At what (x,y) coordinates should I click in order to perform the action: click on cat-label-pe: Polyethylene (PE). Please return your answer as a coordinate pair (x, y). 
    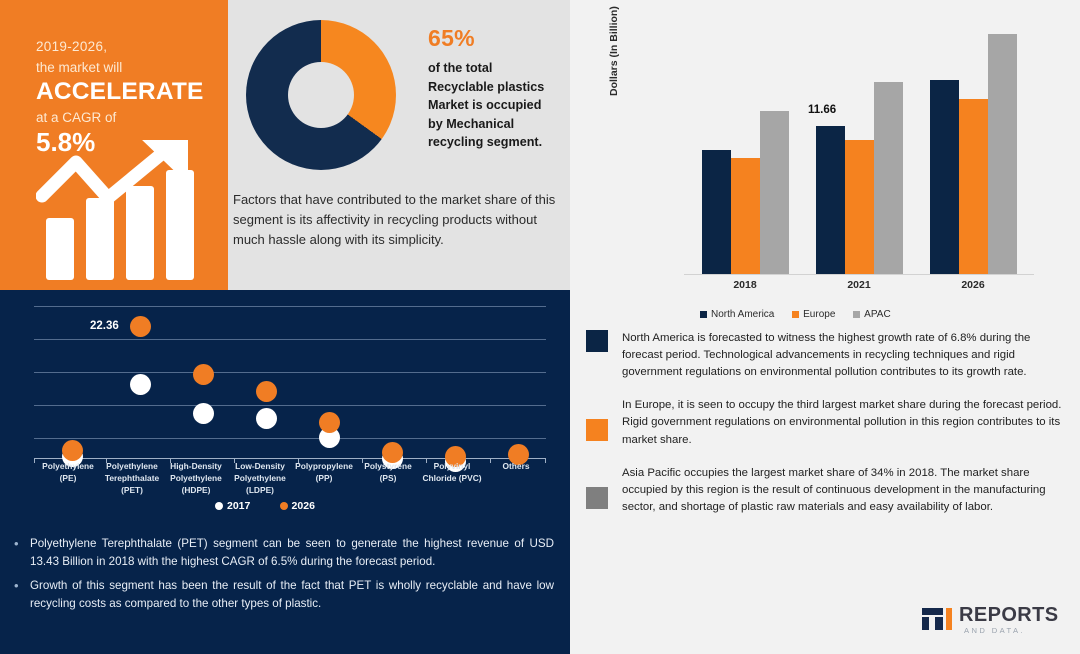
    Looking at the image, I should click on (68, 472).